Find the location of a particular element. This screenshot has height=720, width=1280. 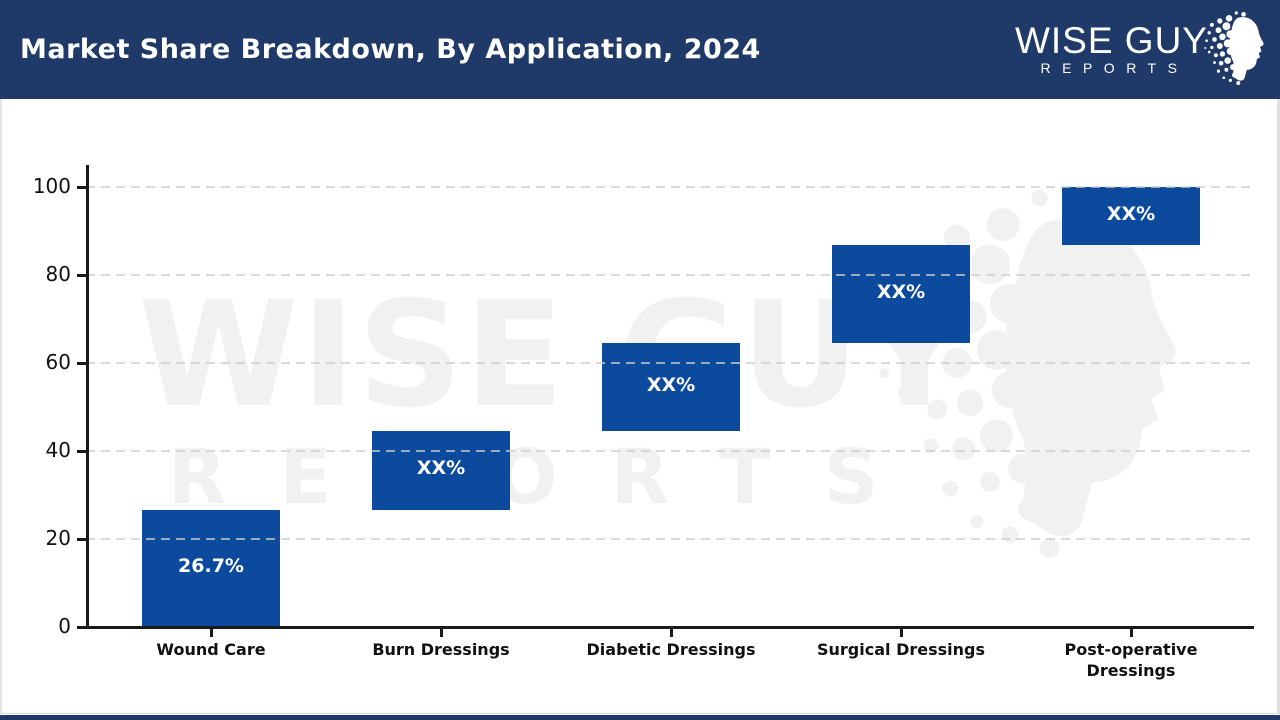

y-axis-tick-label: 20 is located at coordinates (58, 538).